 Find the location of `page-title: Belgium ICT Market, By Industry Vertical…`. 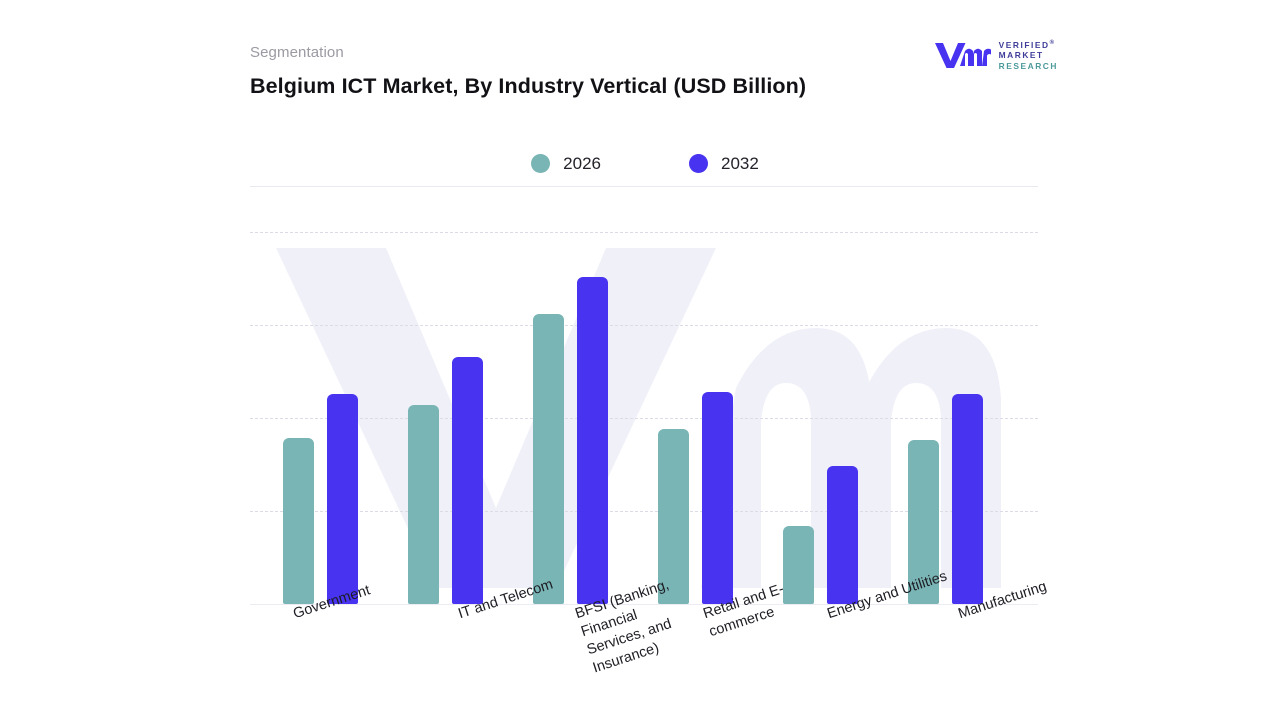

page-title: Belgium ICT Market, By Industry Vertical… is located at coordinates (528, 86).